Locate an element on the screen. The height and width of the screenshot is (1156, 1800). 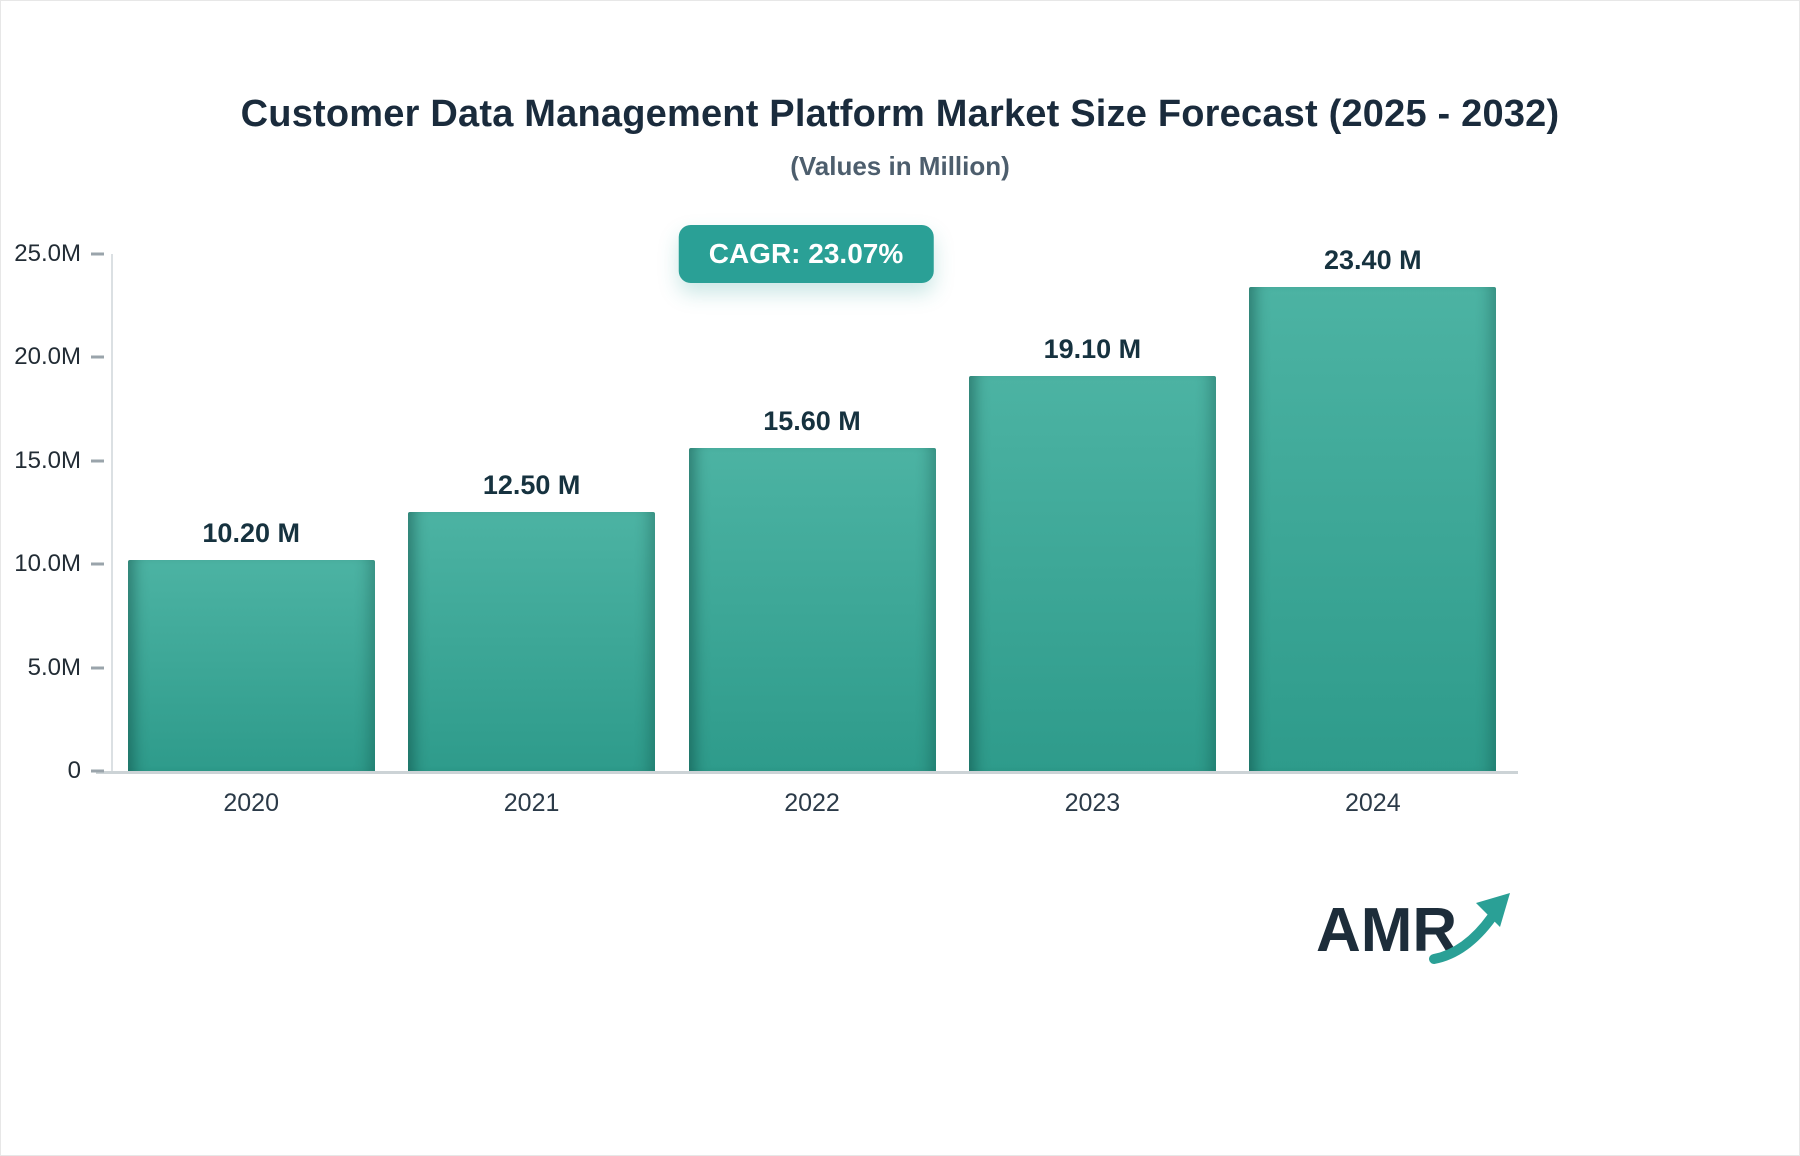
x-axis-tick-label: 2023 is located at coordinates (1092, 803).